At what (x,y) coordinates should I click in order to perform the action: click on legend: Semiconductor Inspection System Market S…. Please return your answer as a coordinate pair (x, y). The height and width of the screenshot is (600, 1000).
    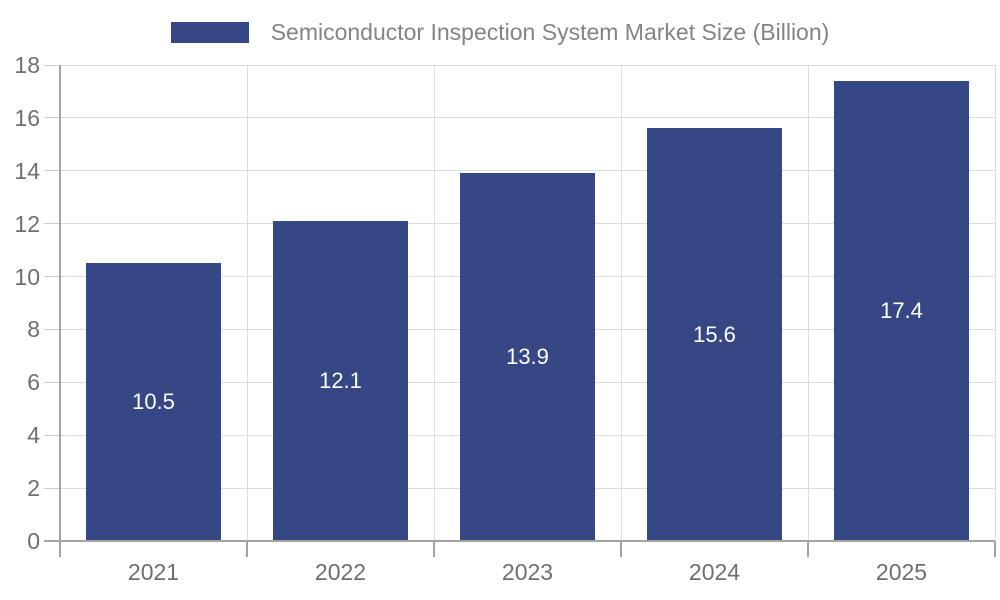
    Looking at the image, I should click on (500, 32).